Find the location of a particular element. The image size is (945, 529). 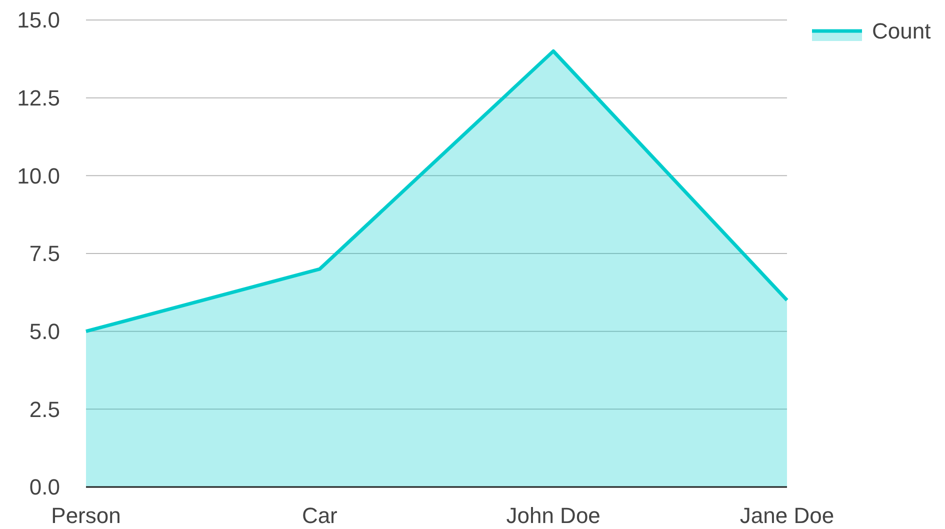

x-tick-label: Person is located at coordinates (86, 515).